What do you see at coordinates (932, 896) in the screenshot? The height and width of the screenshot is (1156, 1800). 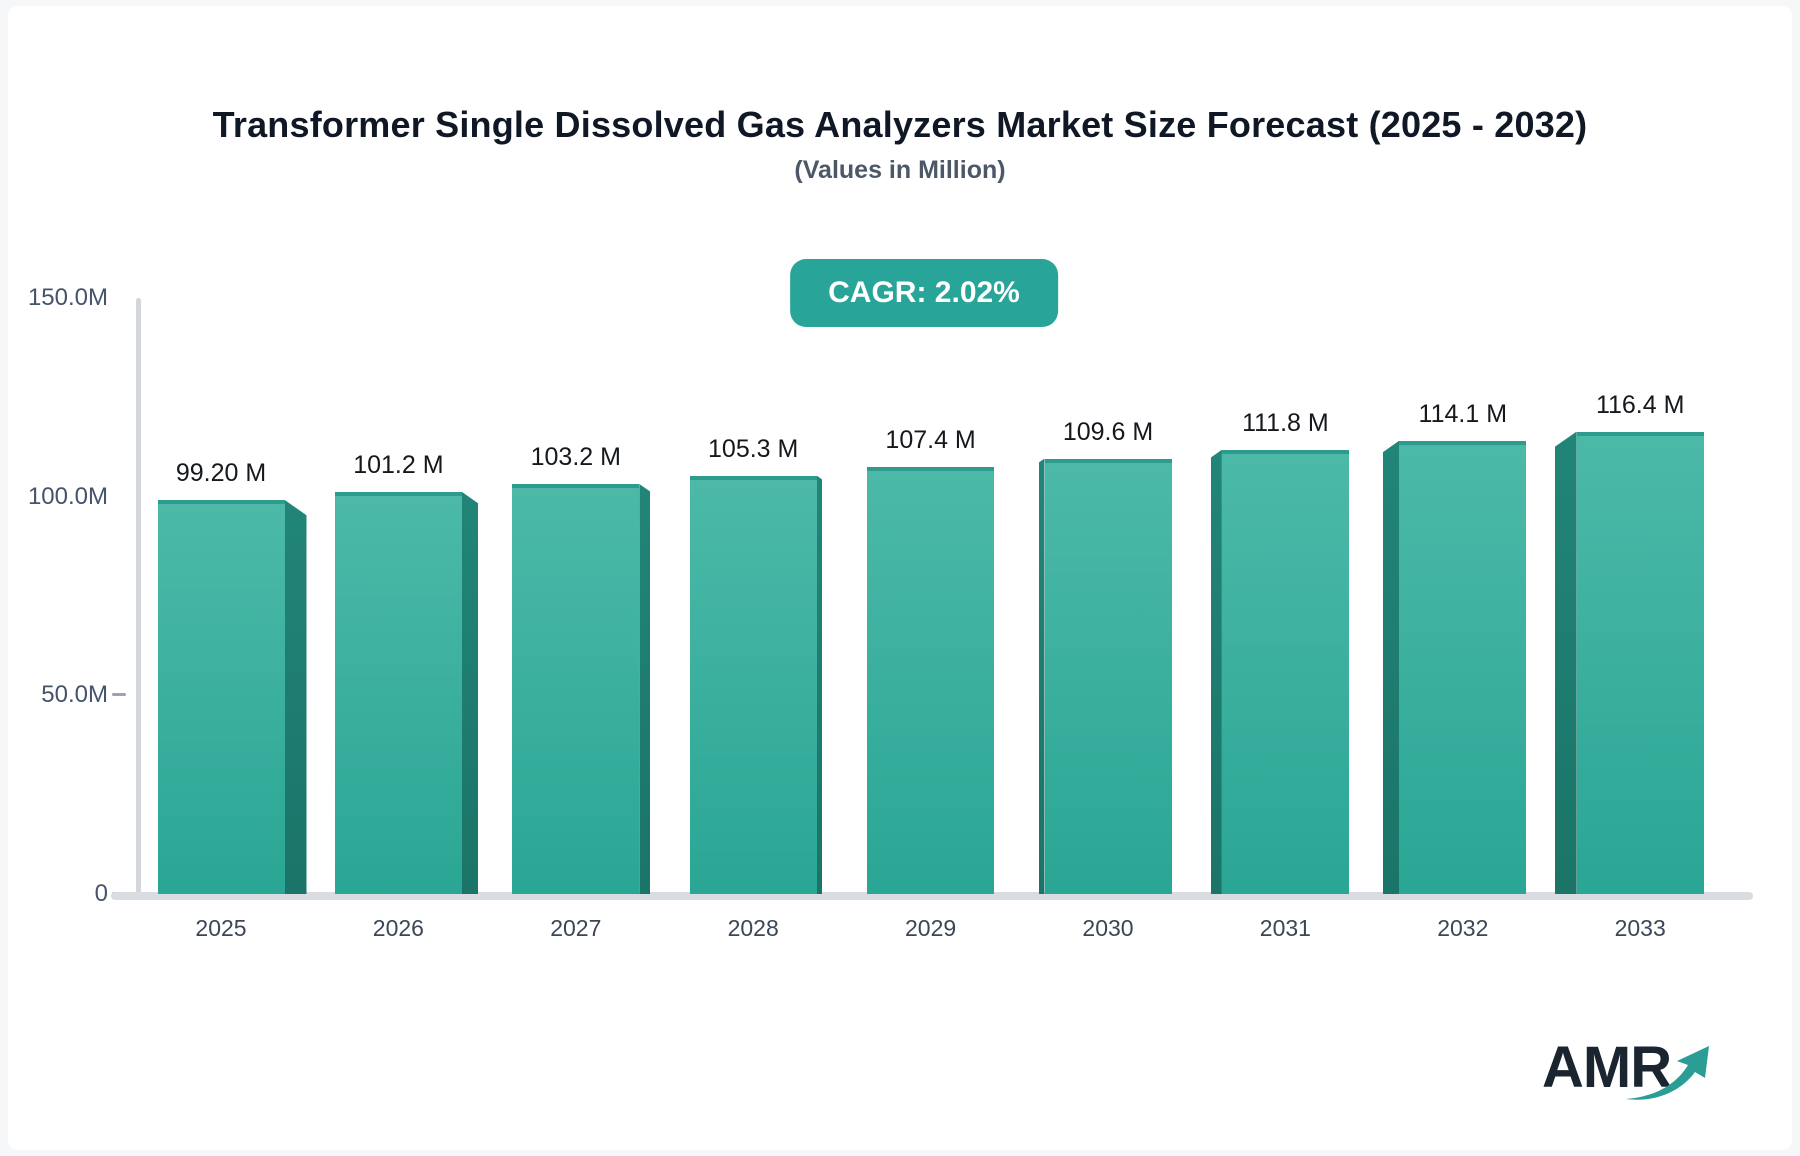 I see `x-axis-line` at bounding box center [932, 896].